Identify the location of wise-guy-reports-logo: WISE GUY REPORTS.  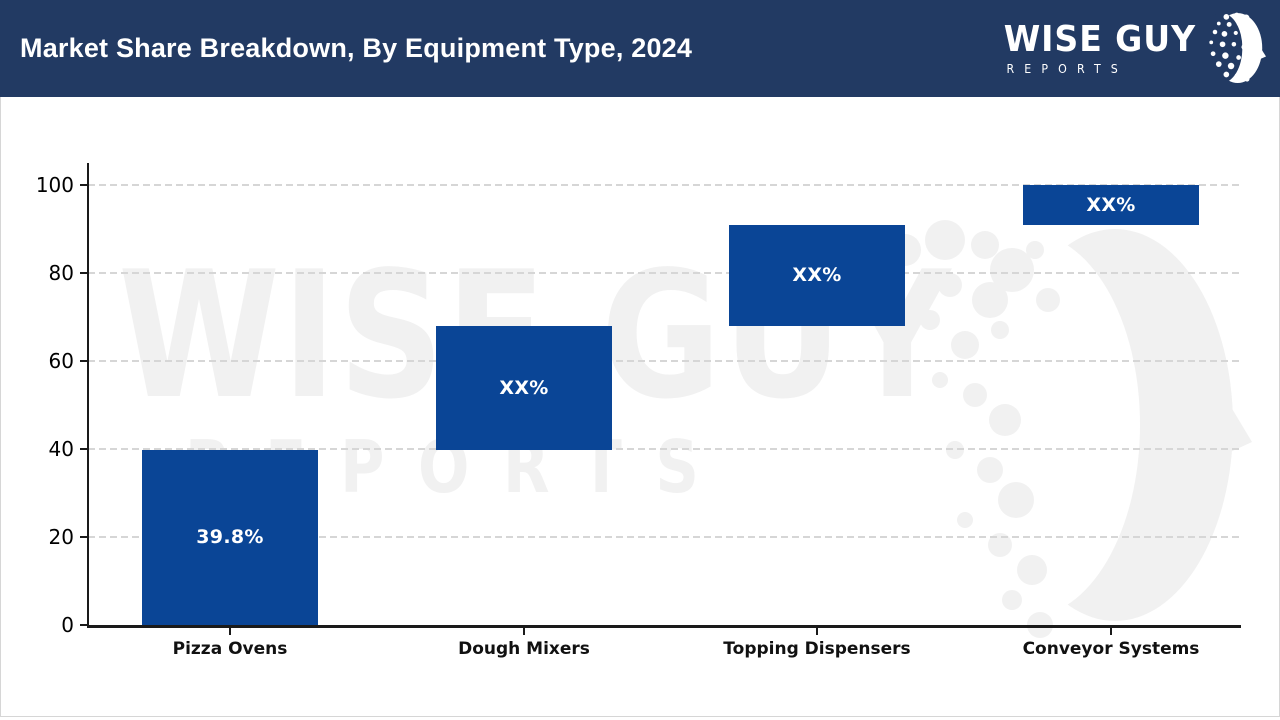
(1126, 49).